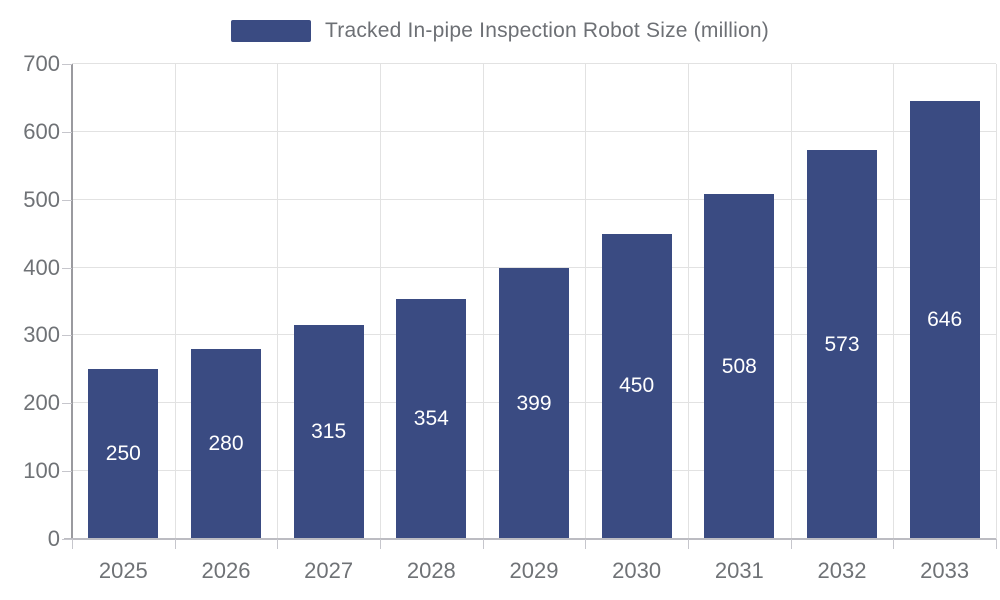  What do you see at coordinates (431, 570) in the screenshot?
I see `x-axis-tick-label: 2028` at bounding box center [431, 570].